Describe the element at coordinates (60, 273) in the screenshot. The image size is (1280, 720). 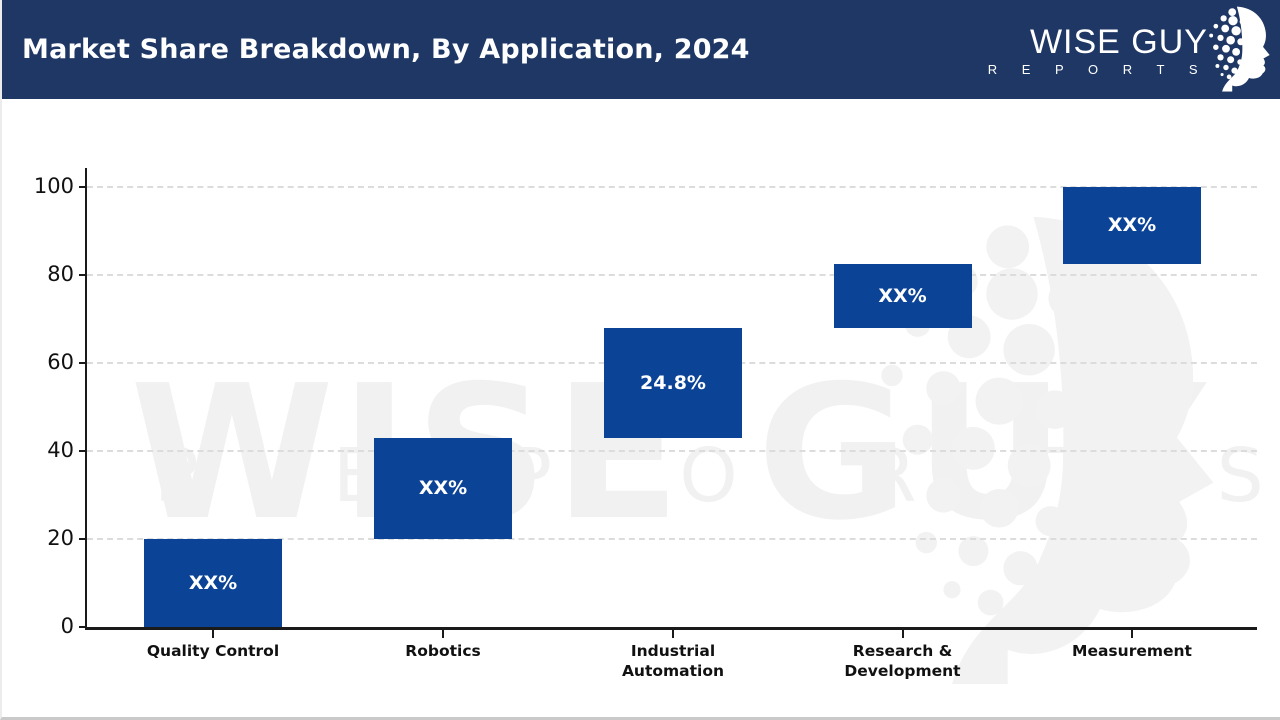
I see `y-tick-label-80: 80` at that location.